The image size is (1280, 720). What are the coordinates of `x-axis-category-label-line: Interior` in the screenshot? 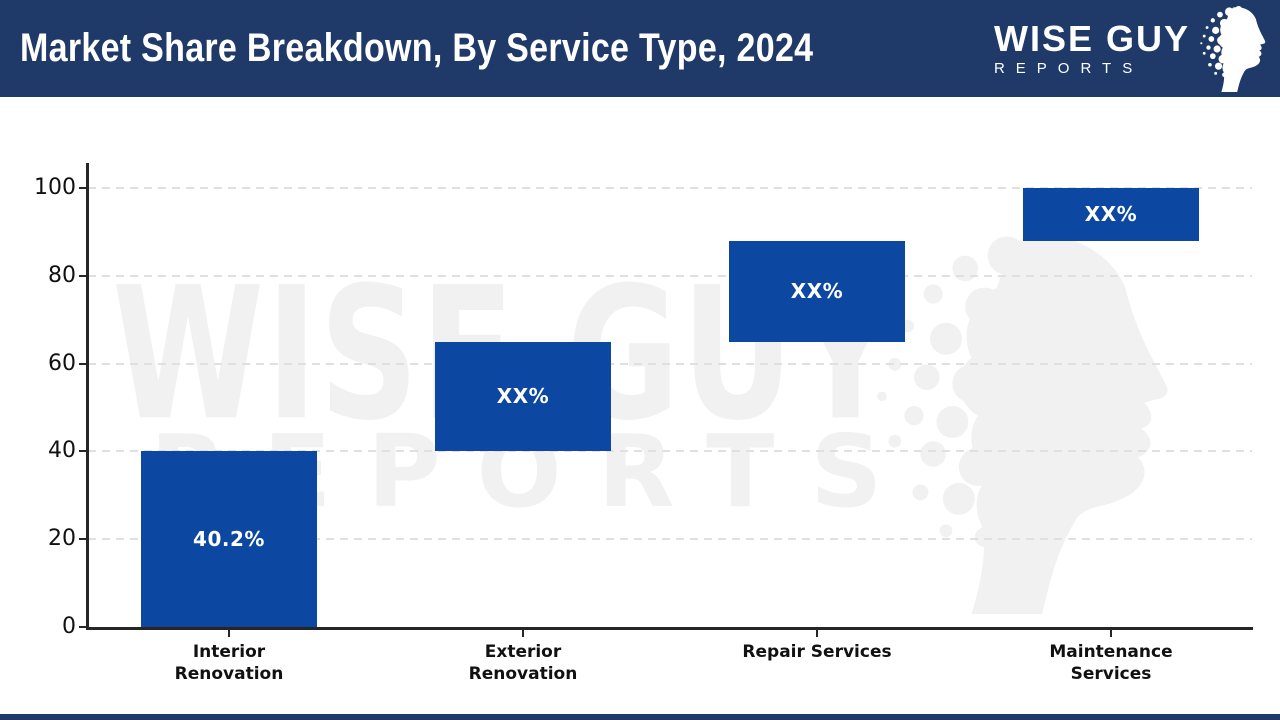 It's located at (229, 652).